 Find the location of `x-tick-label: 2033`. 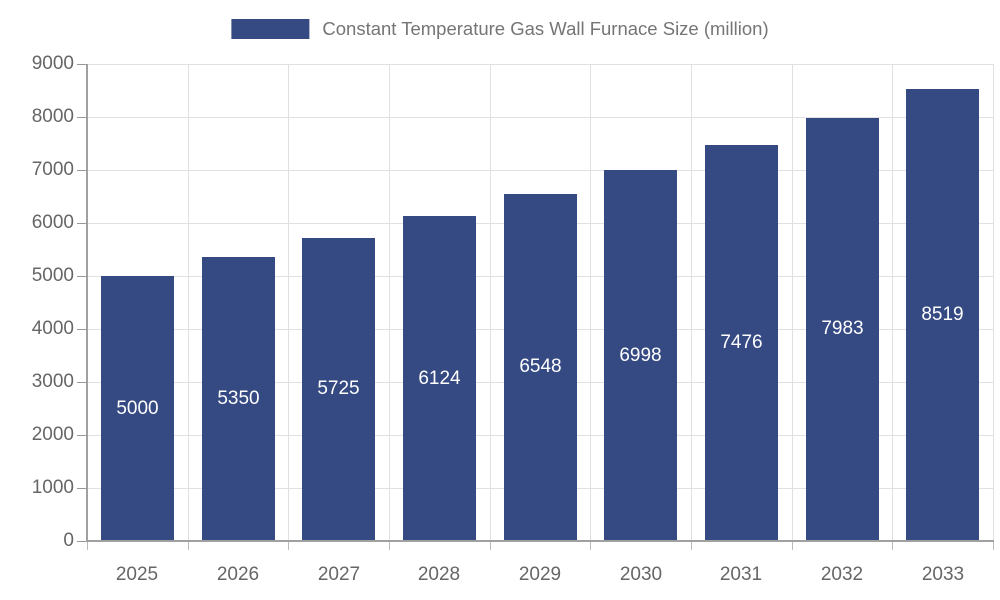

x-tick-label: 2033 is located at coordinates (943, 574).